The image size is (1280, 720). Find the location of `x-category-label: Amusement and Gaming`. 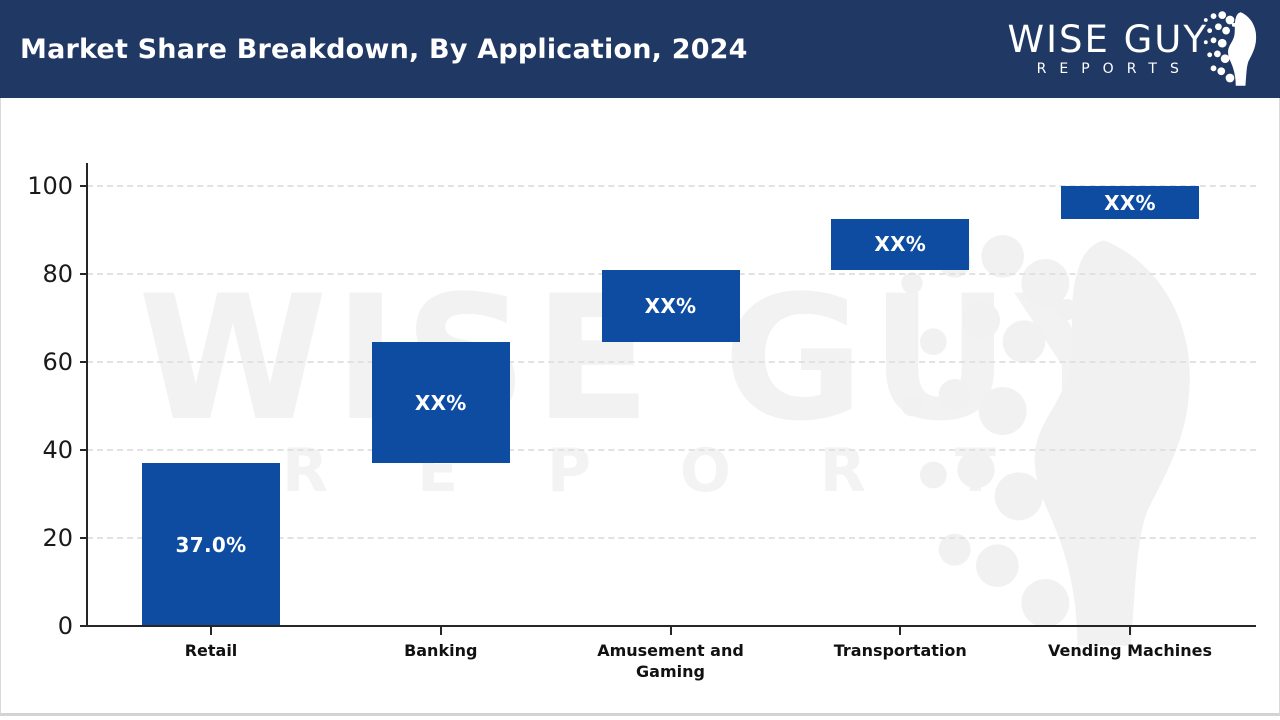

x-category-label: Amusement and Gaming is located at coordinates (670, 661).